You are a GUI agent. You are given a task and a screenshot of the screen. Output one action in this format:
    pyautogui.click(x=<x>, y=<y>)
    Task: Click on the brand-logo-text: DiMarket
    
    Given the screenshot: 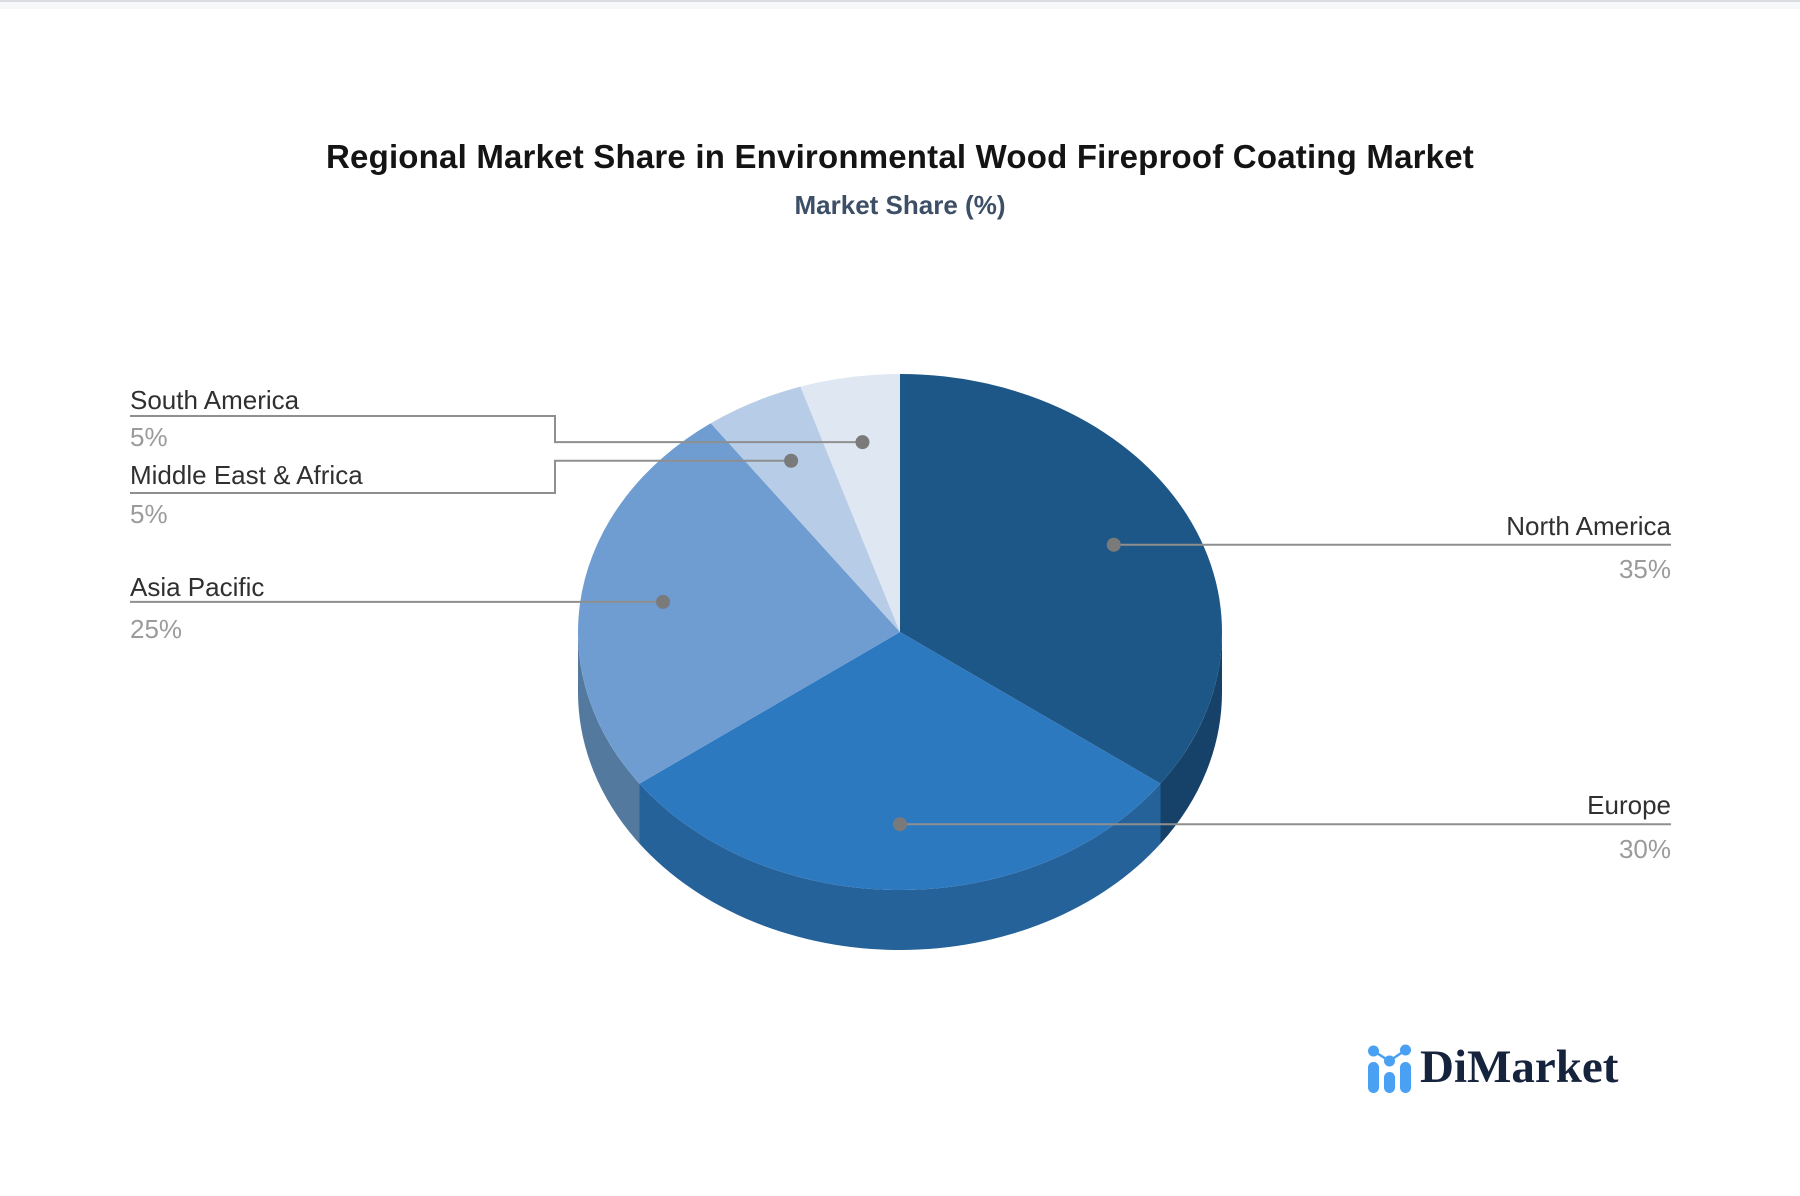 What is the action you would take?
    pyautogui.click(x=1519, y=1067)
    